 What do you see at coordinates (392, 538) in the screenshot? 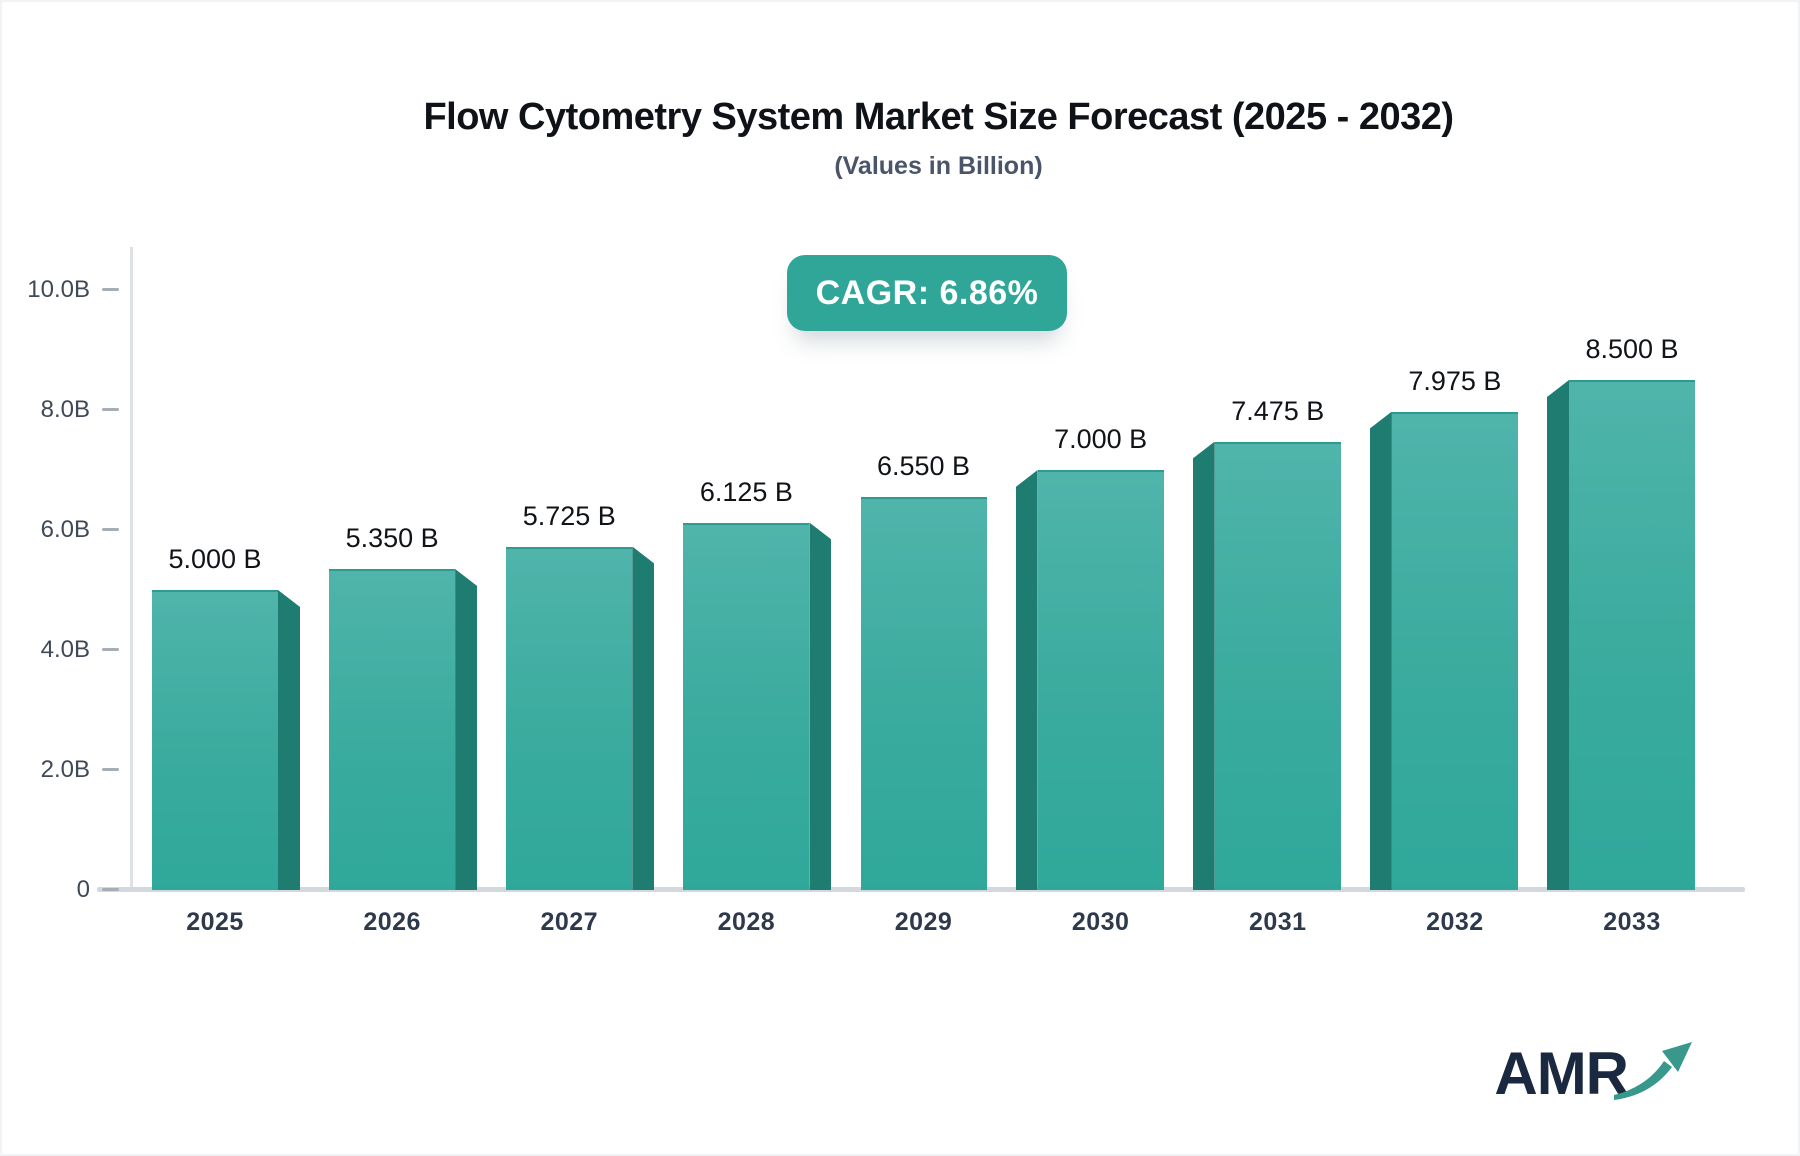
I see `bar-value-label: 5.350 B` at bounding box center [392, 538].